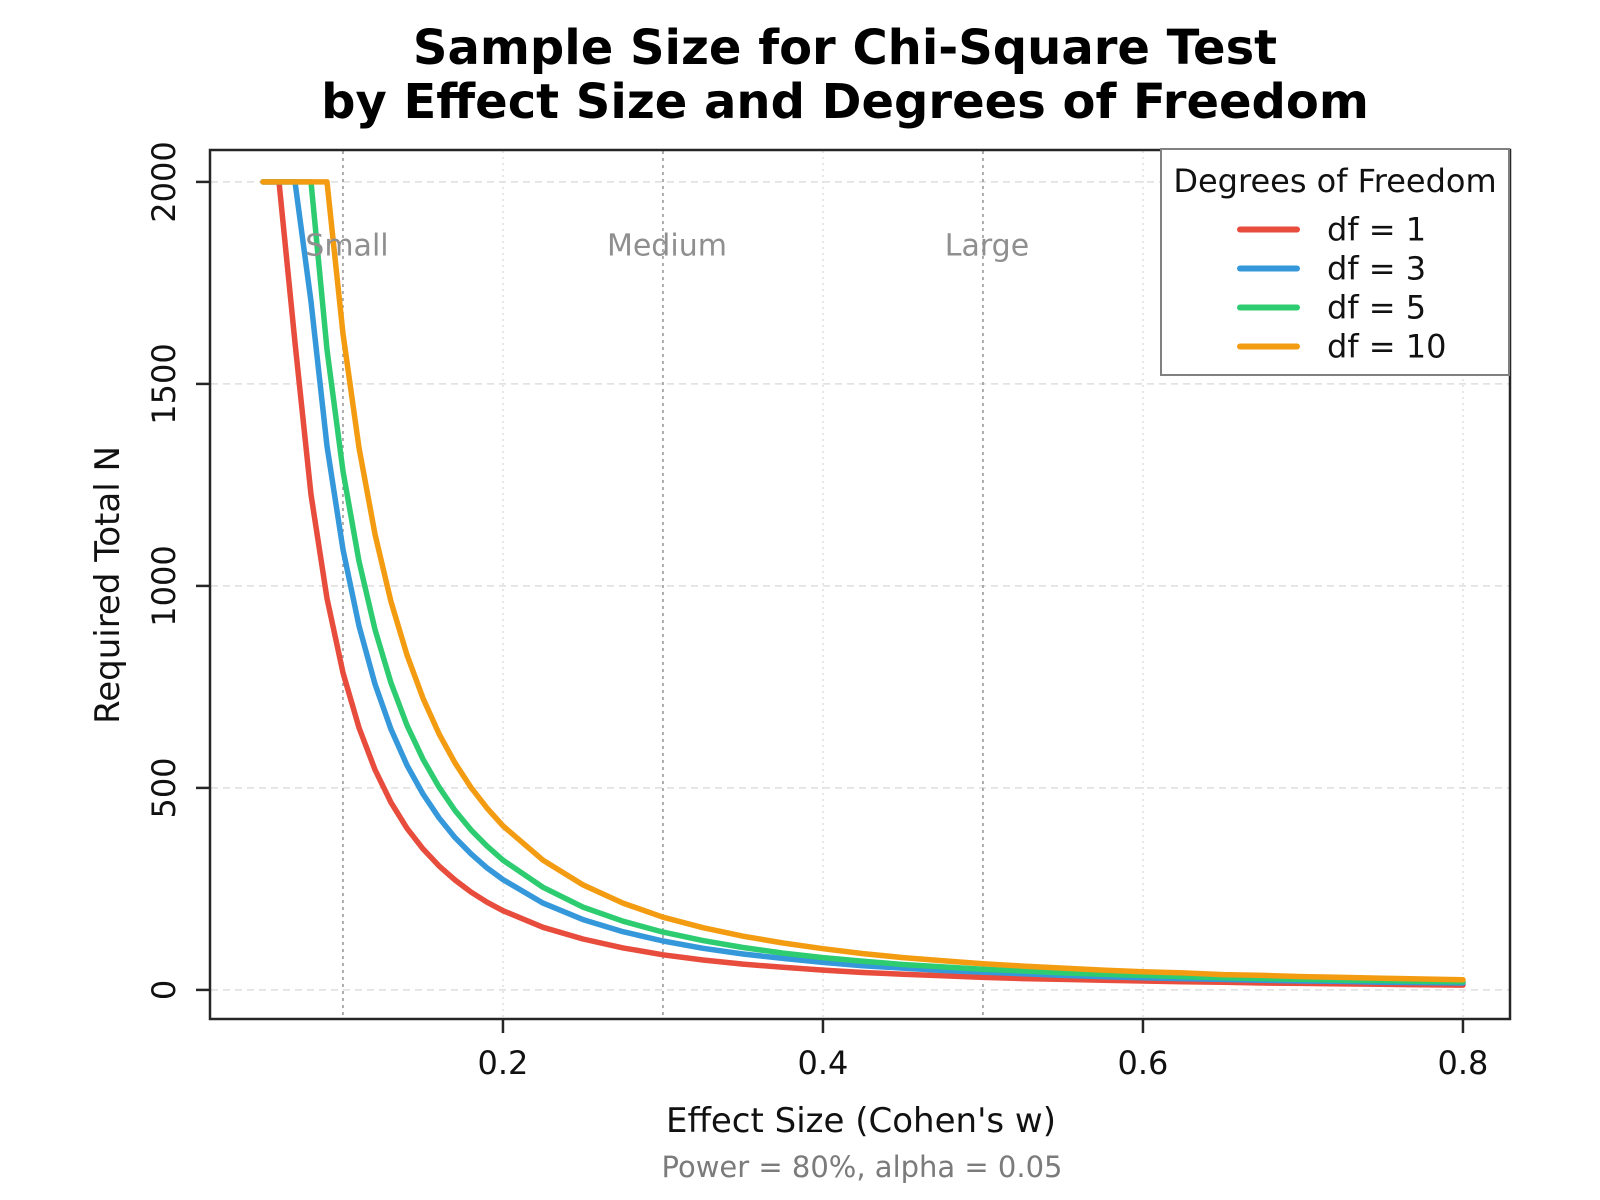  Describe the element at coordinates (108, 585) in the screenshot. I see `y-axis-title: Required Total N` at that location.